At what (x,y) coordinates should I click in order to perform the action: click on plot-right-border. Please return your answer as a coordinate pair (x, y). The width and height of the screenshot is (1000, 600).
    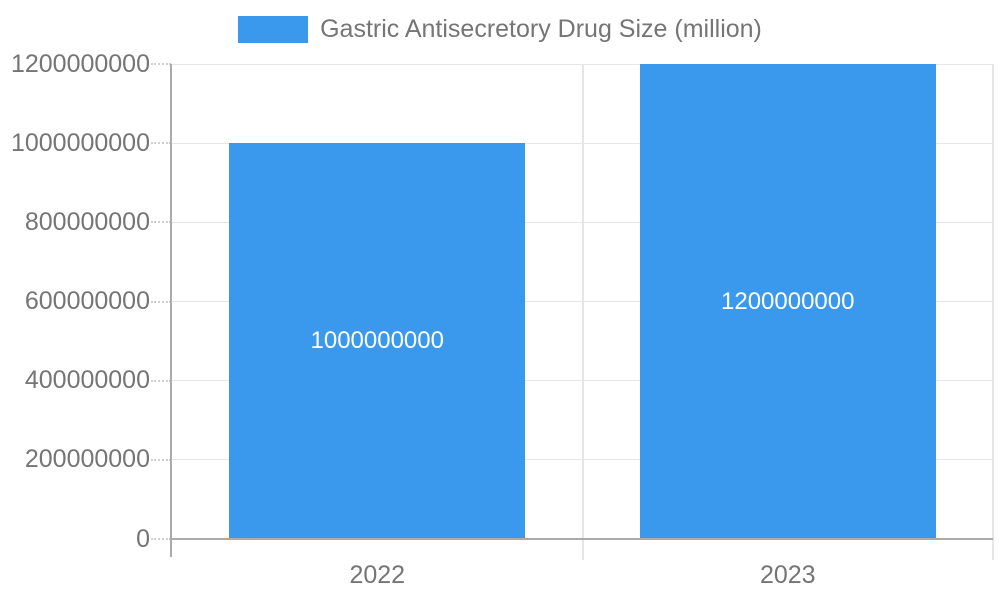
    Looking at the image, I should click on (993, 312).